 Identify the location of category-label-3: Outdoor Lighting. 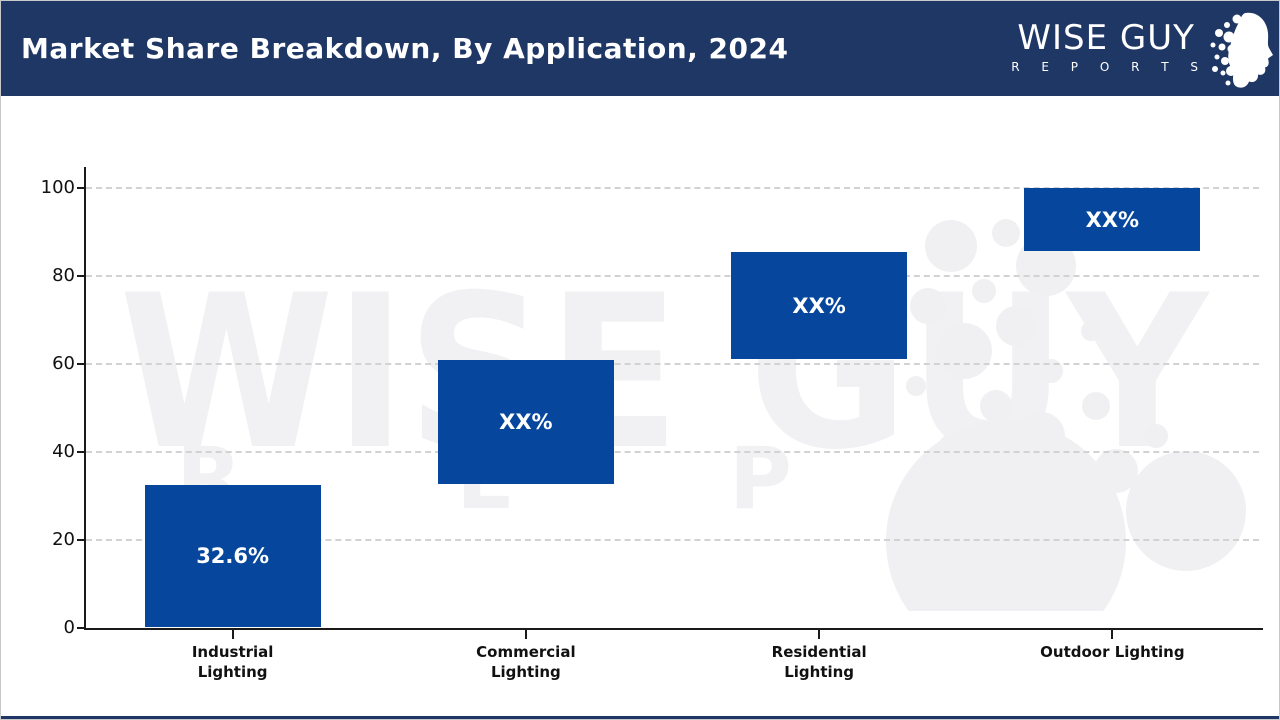
(1112, 652).